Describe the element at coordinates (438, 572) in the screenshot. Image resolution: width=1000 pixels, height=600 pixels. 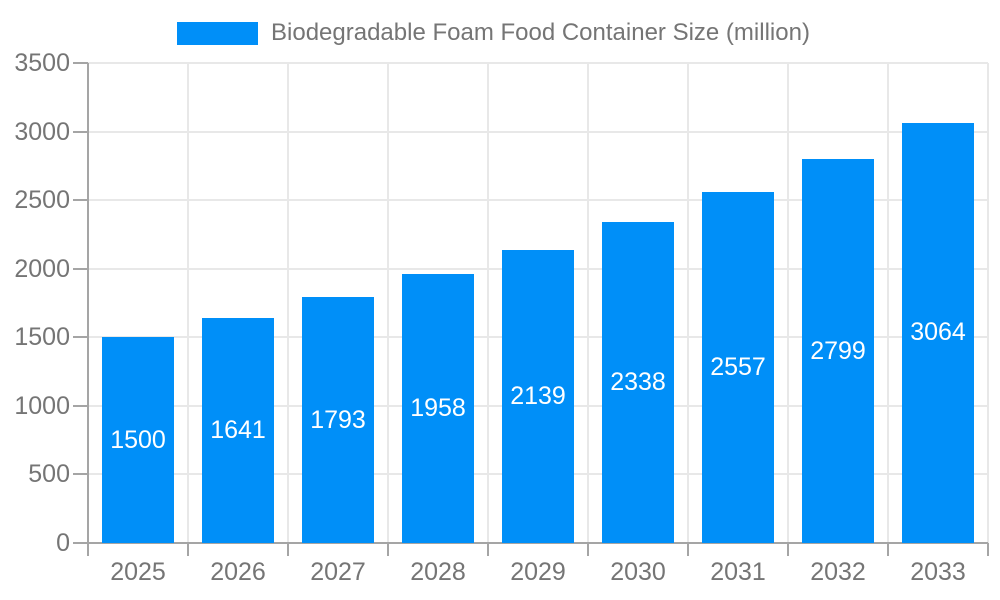
I see `x-axis-tick-label: 2028` at that location.